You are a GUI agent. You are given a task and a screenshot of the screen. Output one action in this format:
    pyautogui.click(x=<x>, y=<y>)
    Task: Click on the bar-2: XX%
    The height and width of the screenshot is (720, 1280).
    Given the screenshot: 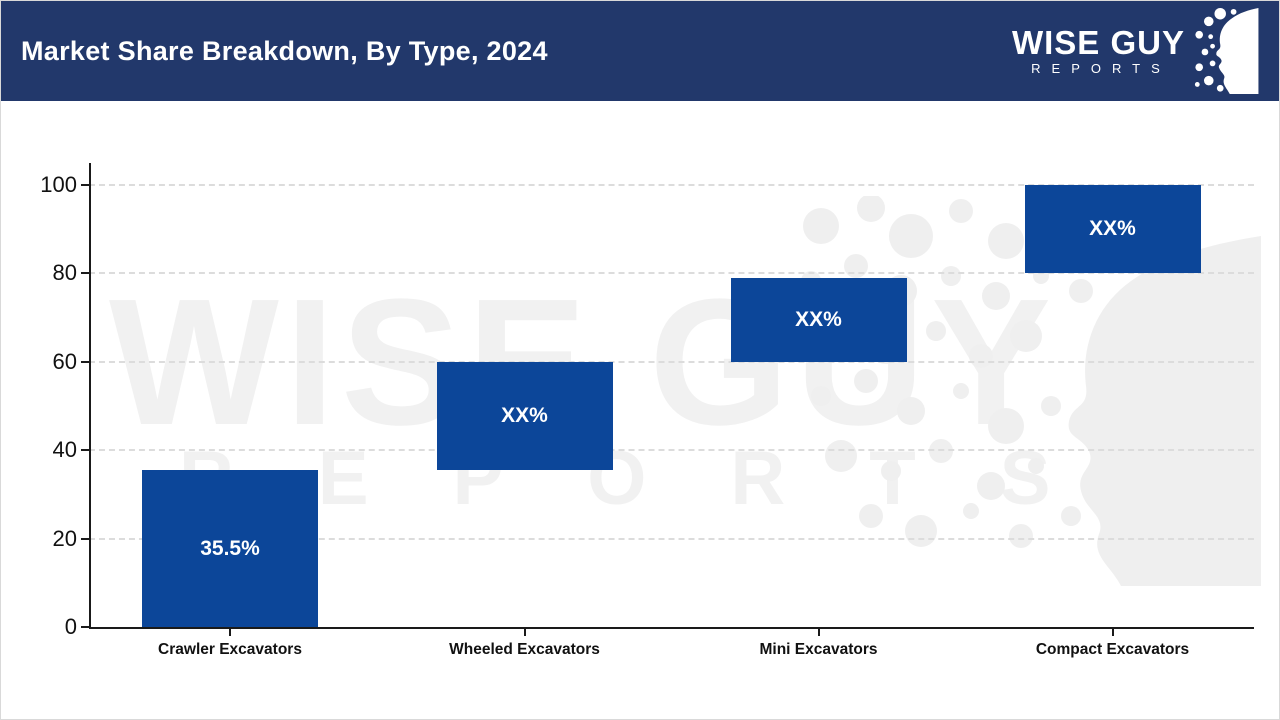 What is the action you would take?
    pyautogui.click(x=818, y=319)
    